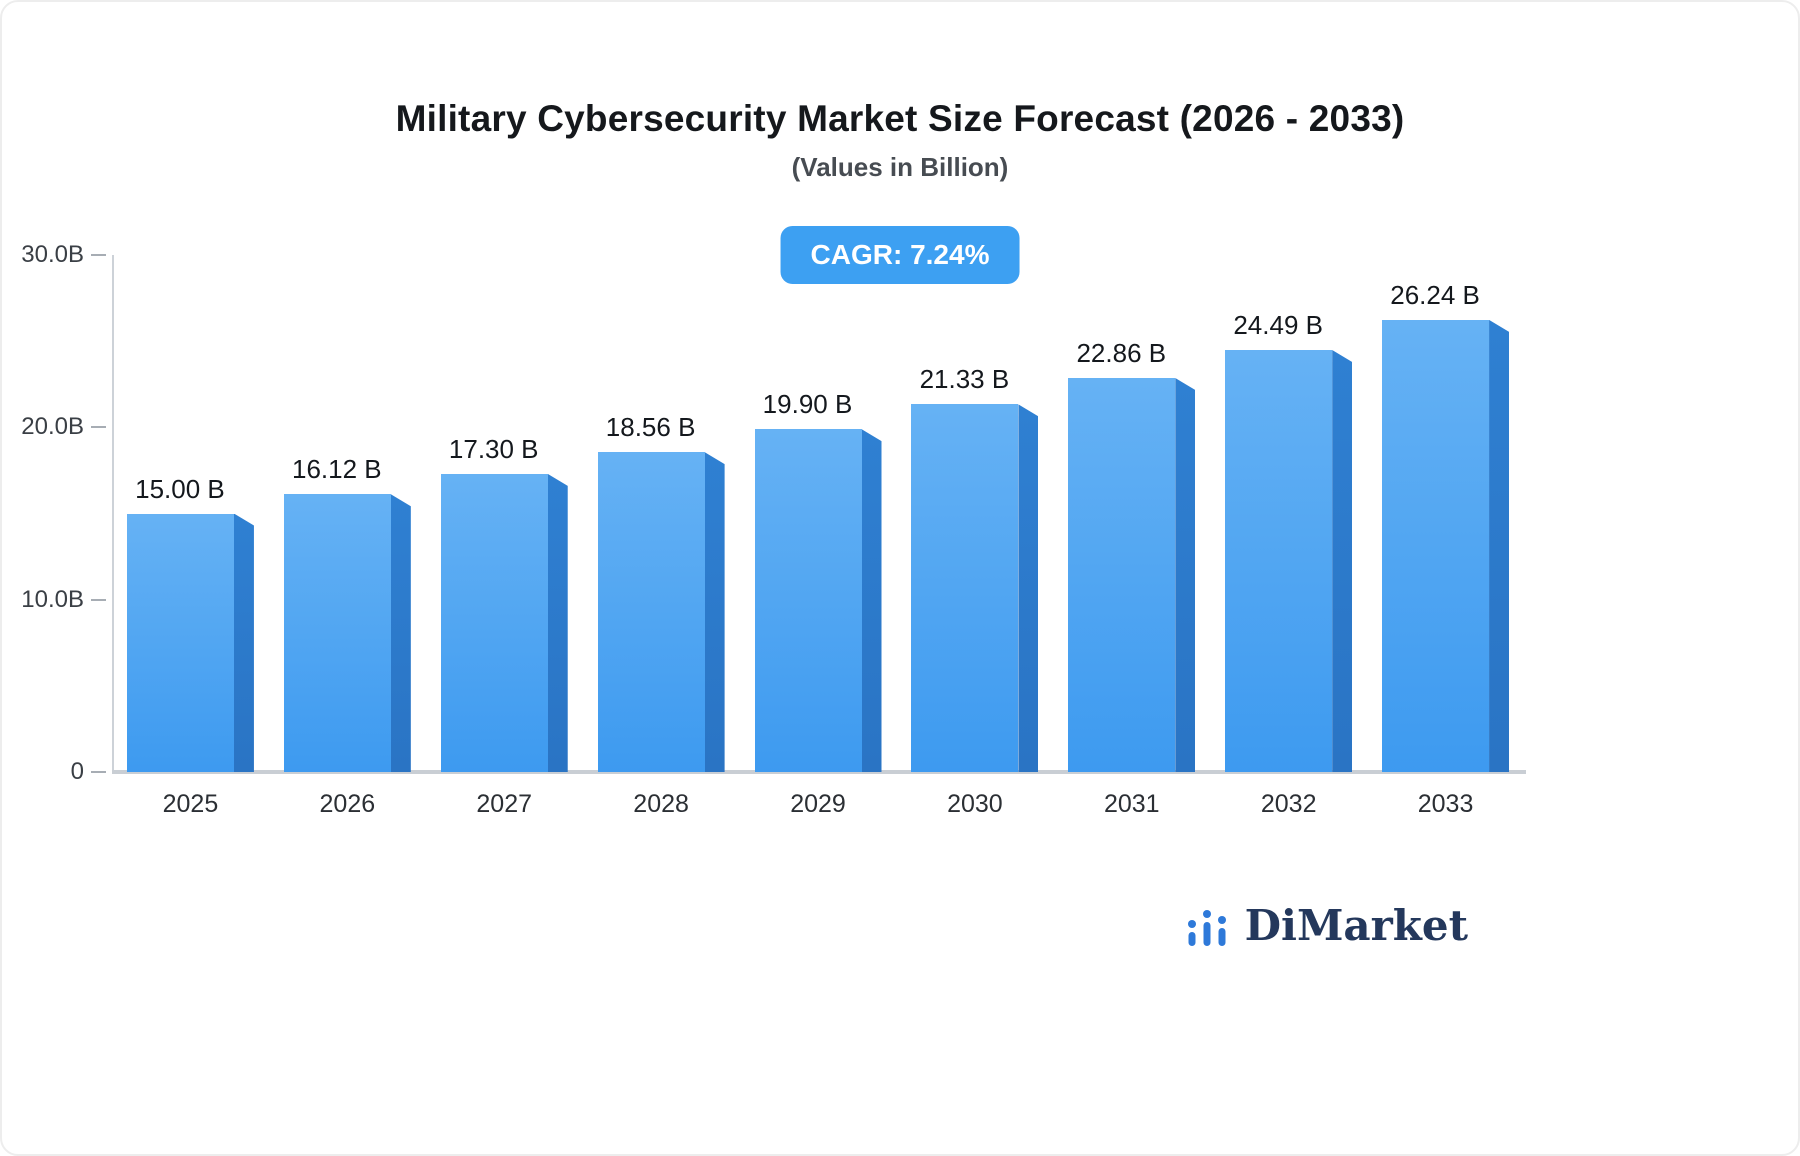  I want to click on bar-value-label: 16.12 B, so click(337, 469).